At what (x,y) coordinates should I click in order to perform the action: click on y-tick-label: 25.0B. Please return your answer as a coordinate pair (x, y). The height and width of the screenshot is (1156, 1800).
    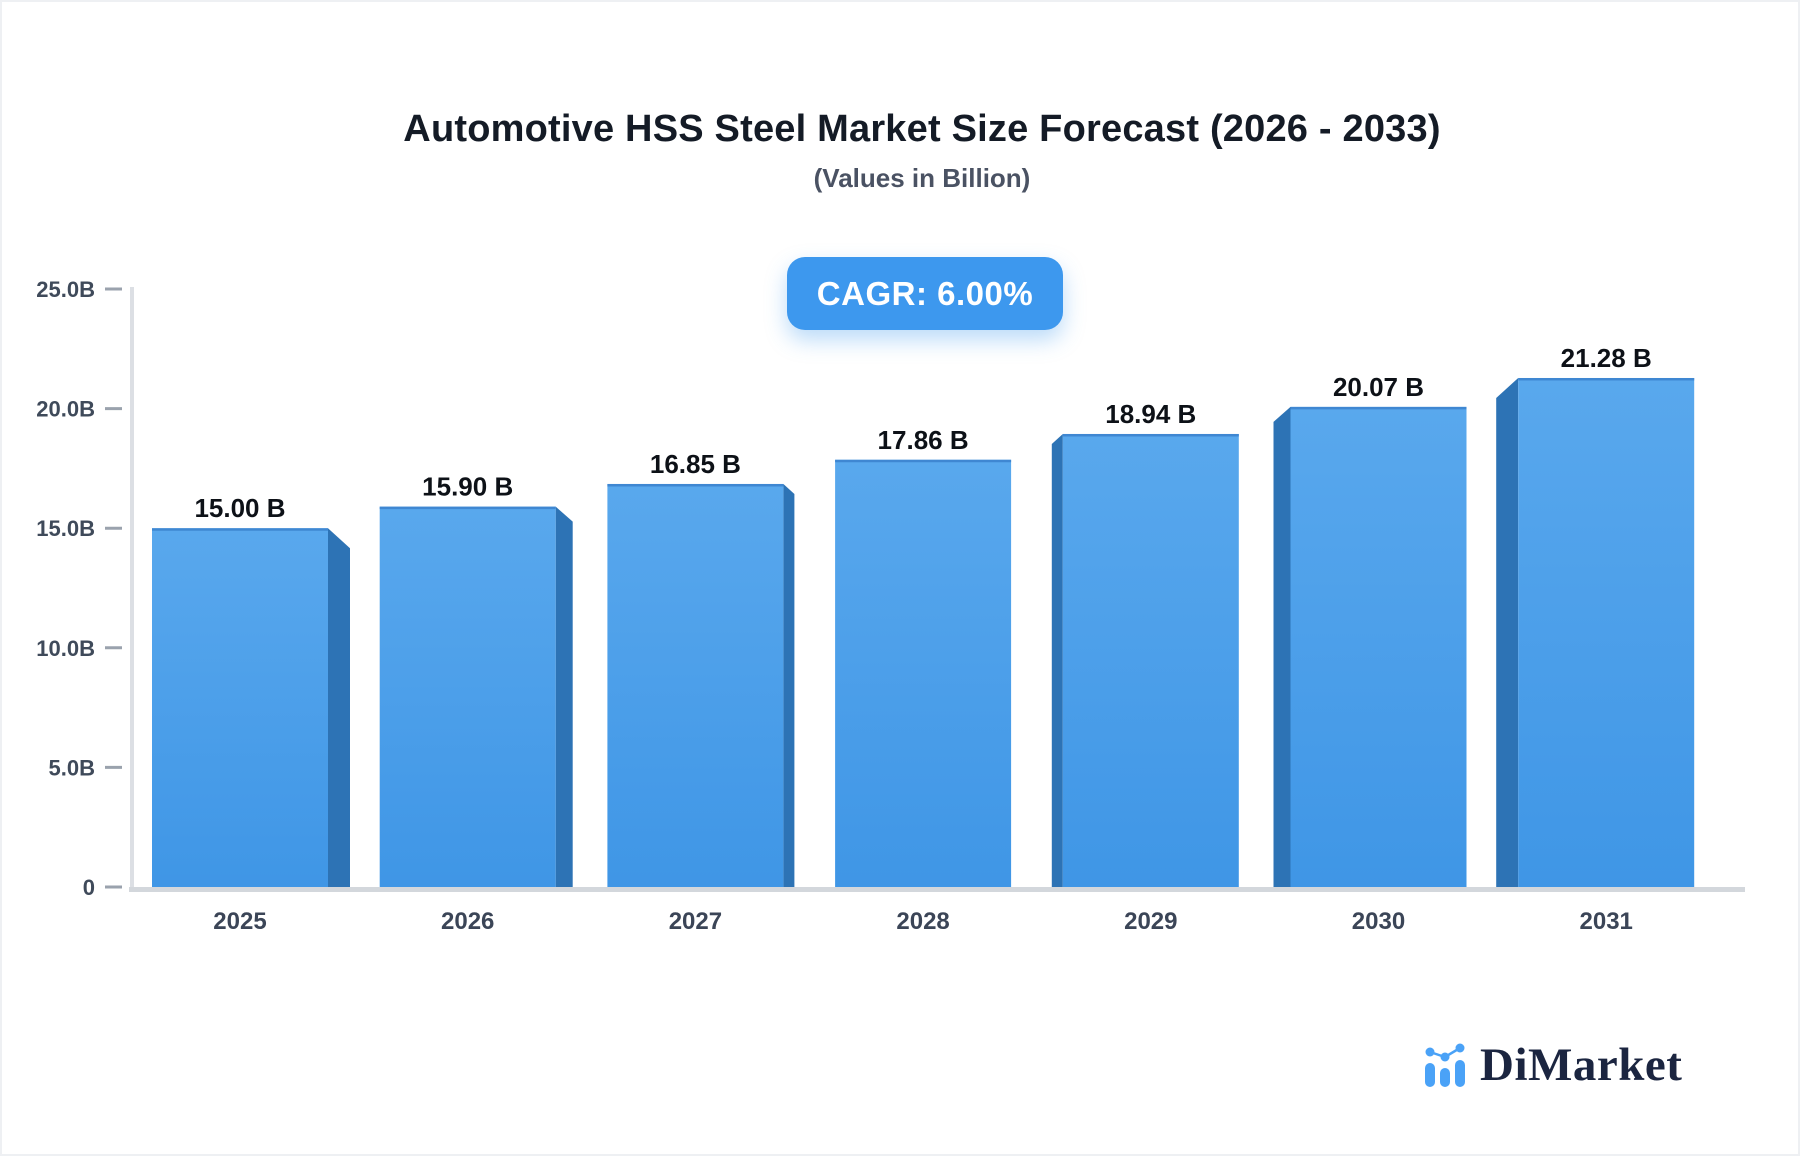
    Looking at the image, I should click on (65, 289).